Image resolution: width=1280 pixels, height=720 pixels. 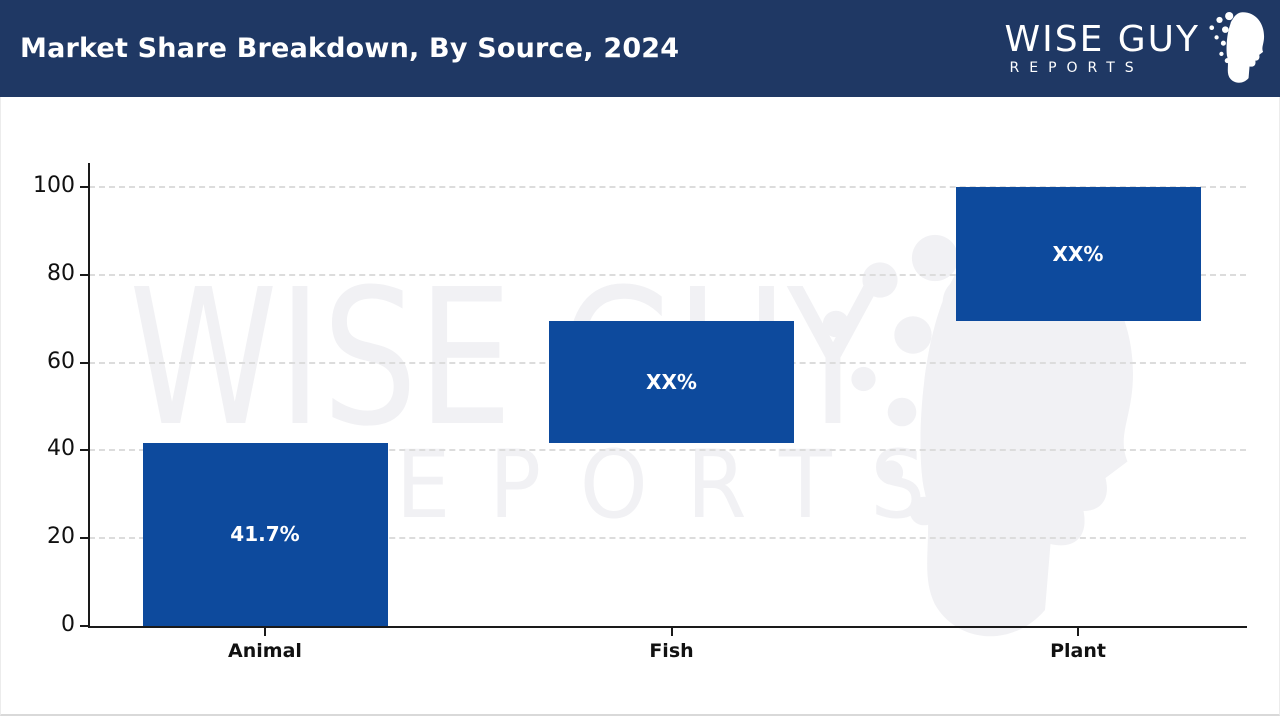 What do you see at coordinates (1102, 40) in the screenshot?
I see `logo-wordmark-line1: WISE GUY` at bounding box center [1102, 40].